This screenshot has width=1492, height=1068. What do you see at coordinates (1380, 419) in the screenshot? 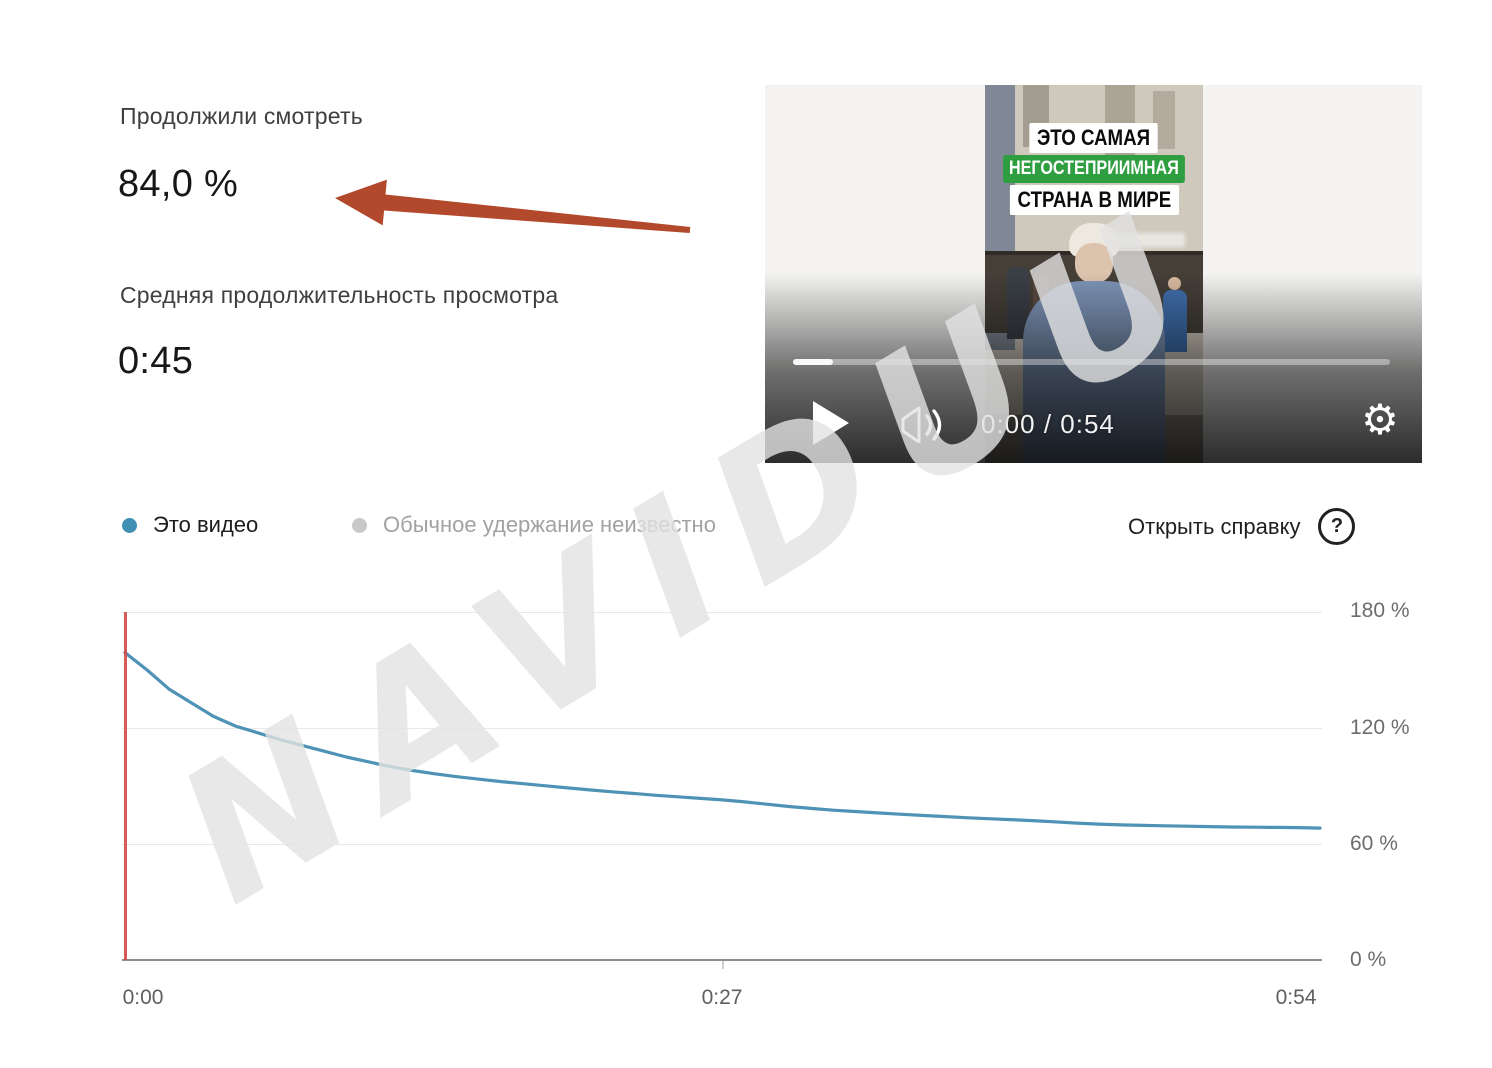
I see `settings-gear-icon: ⚙` at bounding box center [1380, 419].